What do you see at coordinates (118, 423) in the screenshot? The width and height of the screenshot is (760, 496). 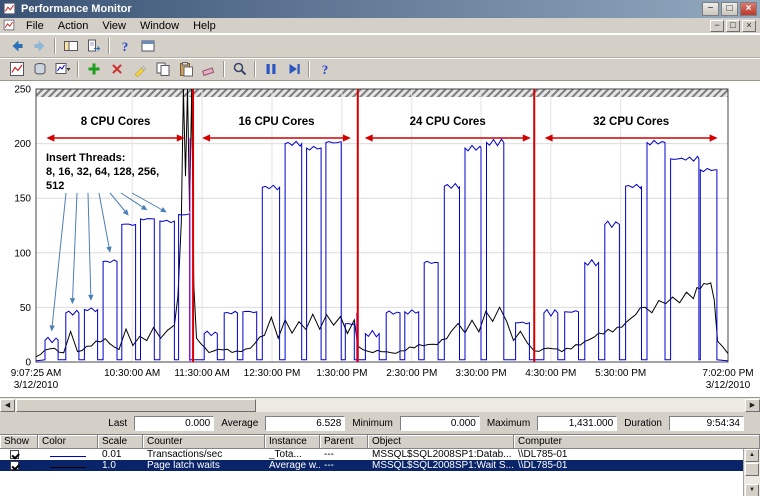 I see `stat-last-label: Last` at bounding box center [118, 423].